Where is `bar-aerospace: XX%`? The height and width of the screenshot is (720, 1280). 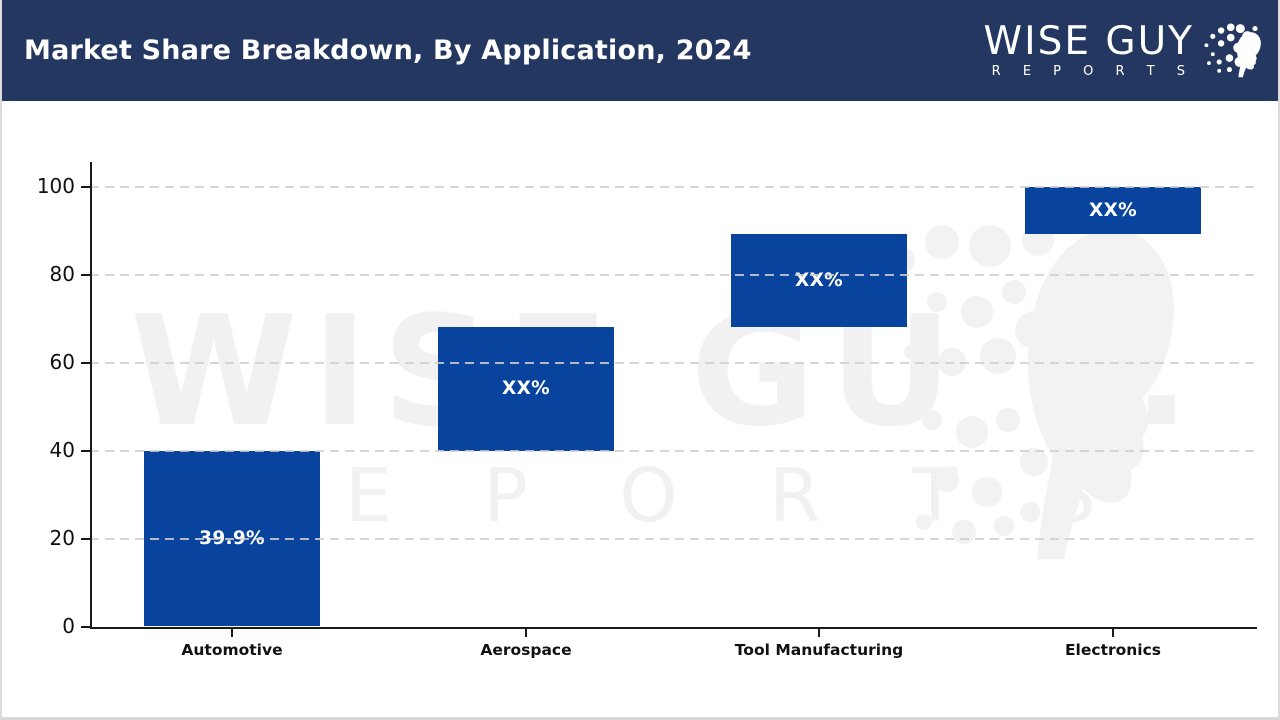
bar-aerospace: XX% is located at coordinates (526, 388).